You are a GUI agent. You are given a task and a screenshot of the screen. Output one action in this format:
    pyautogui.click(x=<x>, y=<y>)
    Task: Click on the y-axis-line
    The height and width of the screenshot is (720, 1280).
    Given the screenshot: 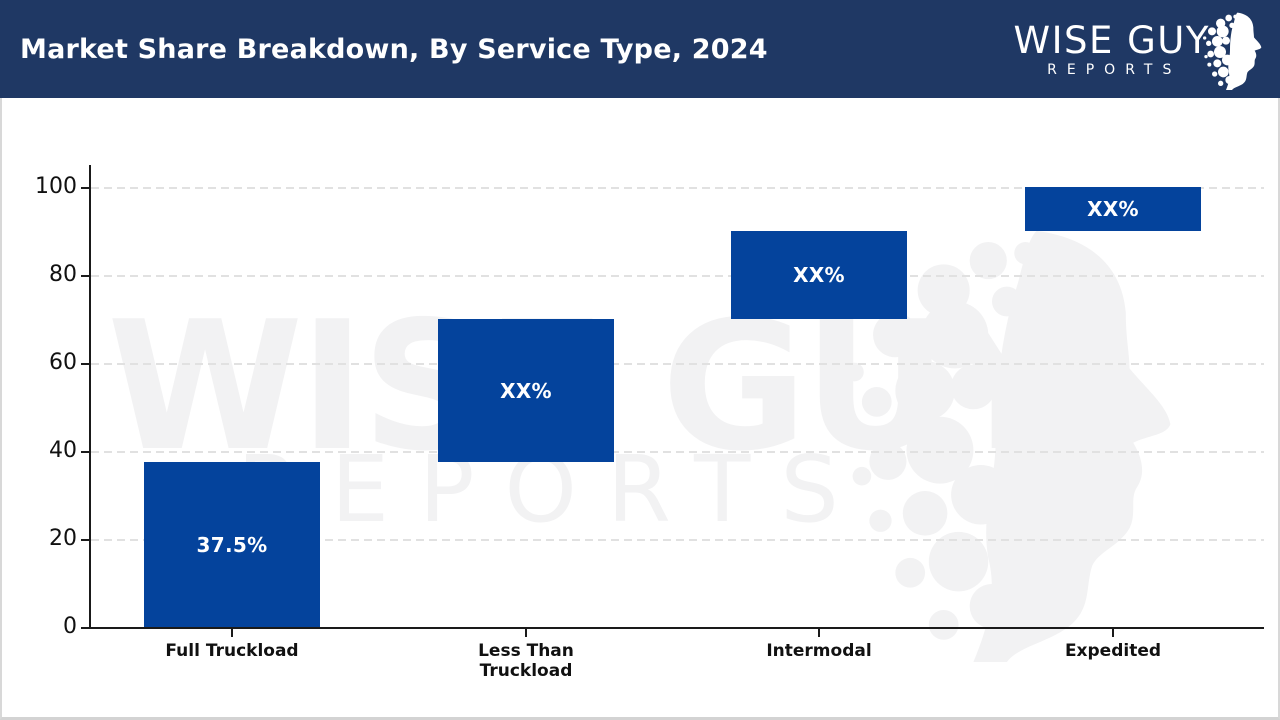 What is the action you would take?
    pyautogui.click(x=90, y=397)
    